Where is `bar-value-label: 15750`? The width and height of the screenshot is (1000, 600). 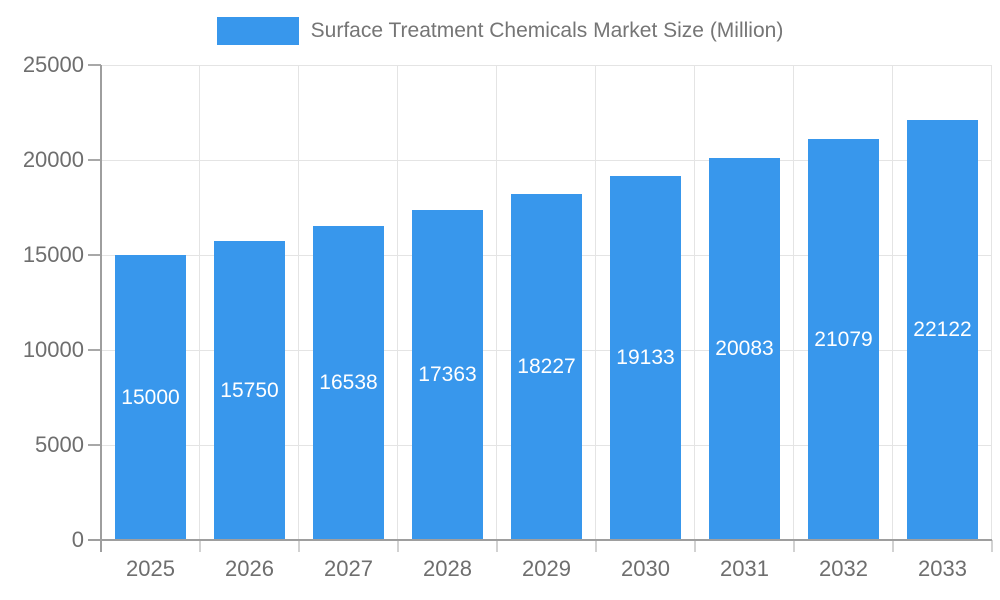 bar-value-label: 15750 is located at coordinates (249, 390).